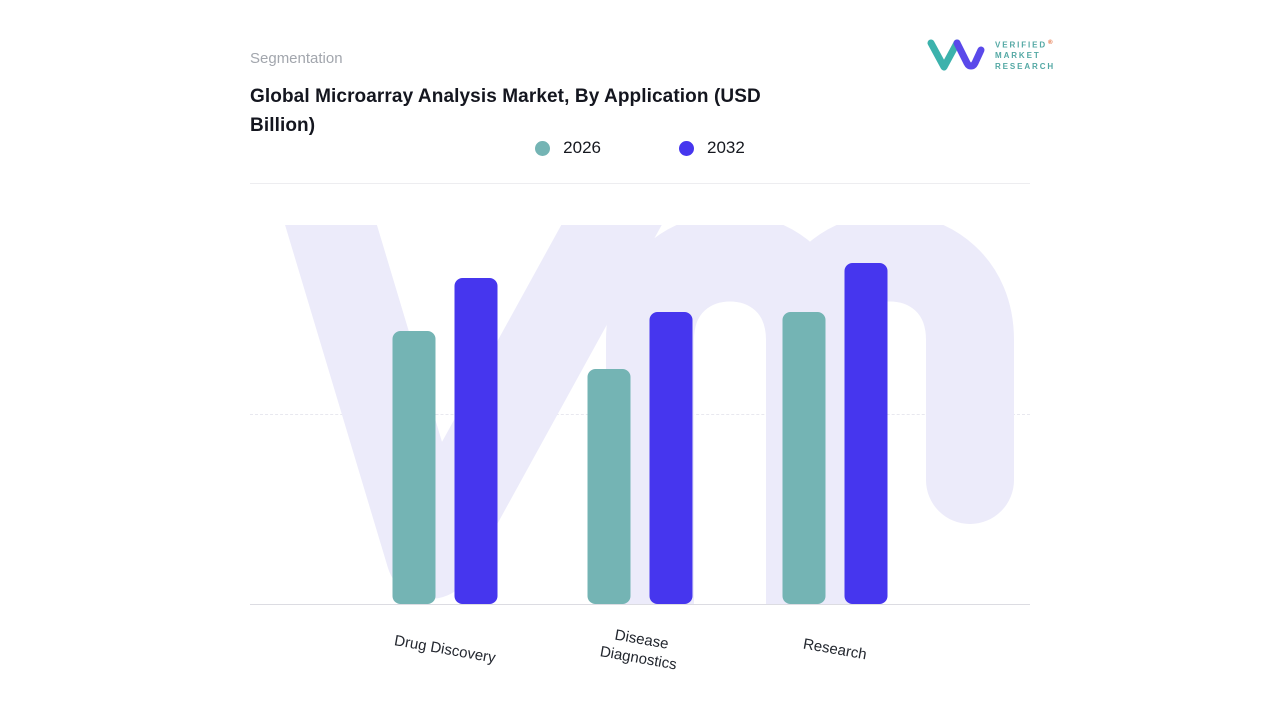 The image size is (1280, 720). What do you see at coordinates (414, 467) in the screenshot?
I see `bar-drug-discovery-2026` at bounding box center [414, 467].